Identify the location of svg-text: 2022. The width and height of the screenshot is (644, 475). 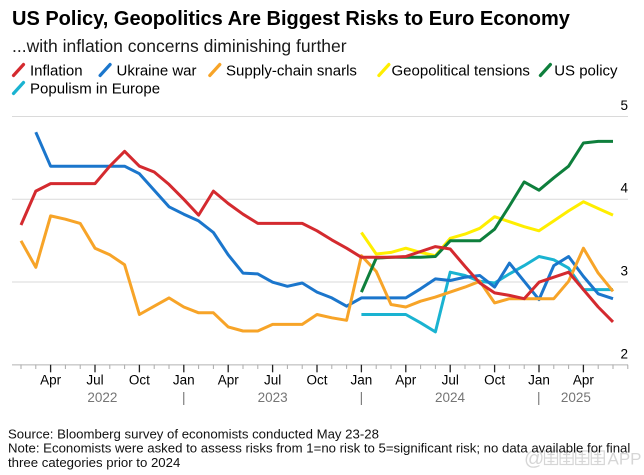
(102, 397).